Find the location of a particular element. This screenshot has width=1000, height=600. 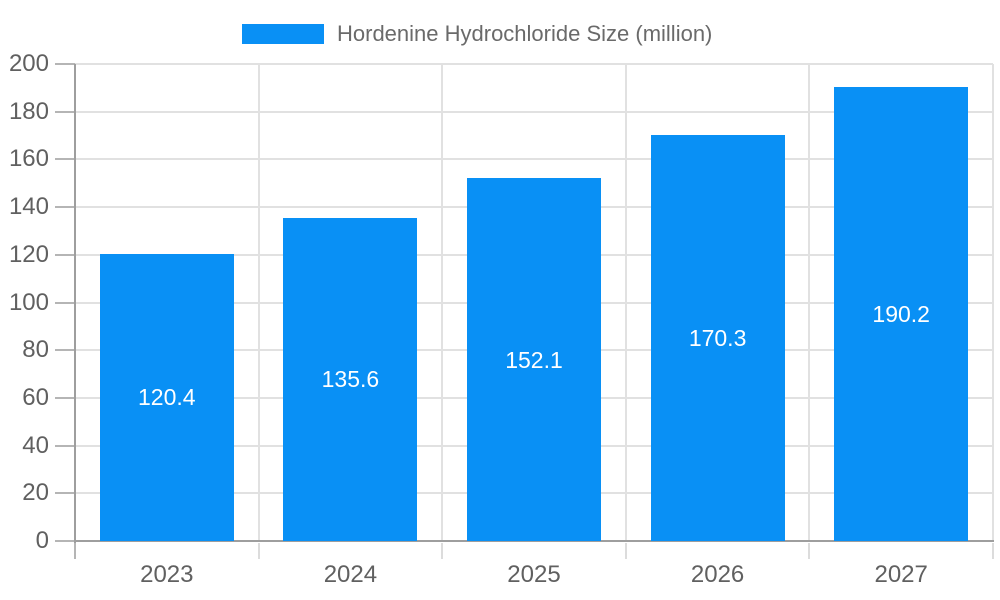

y-axis-line is located at coordinates (75, 303).